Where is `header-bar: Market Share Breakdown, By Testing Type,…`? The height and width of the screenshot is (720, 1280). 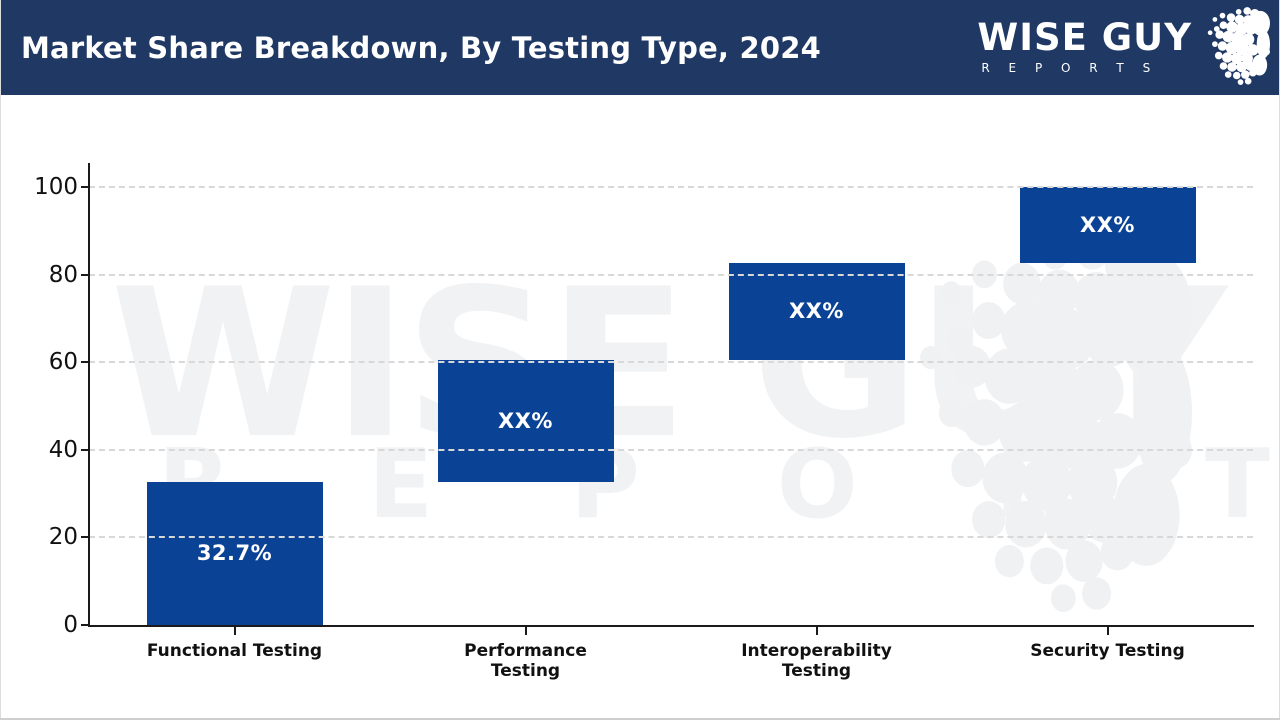
header-bar: Market Share Breakdown, By Testing Type,… is located at coordinates (640, 47).